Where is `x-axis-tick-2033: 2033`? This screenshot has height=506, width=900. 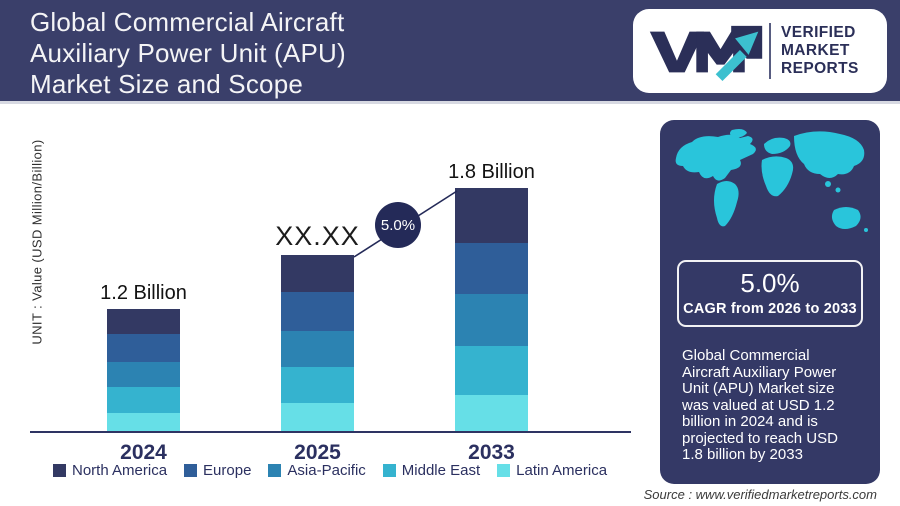 x-axis-tick-2033: 2033 is located at coordinates (491, 452).